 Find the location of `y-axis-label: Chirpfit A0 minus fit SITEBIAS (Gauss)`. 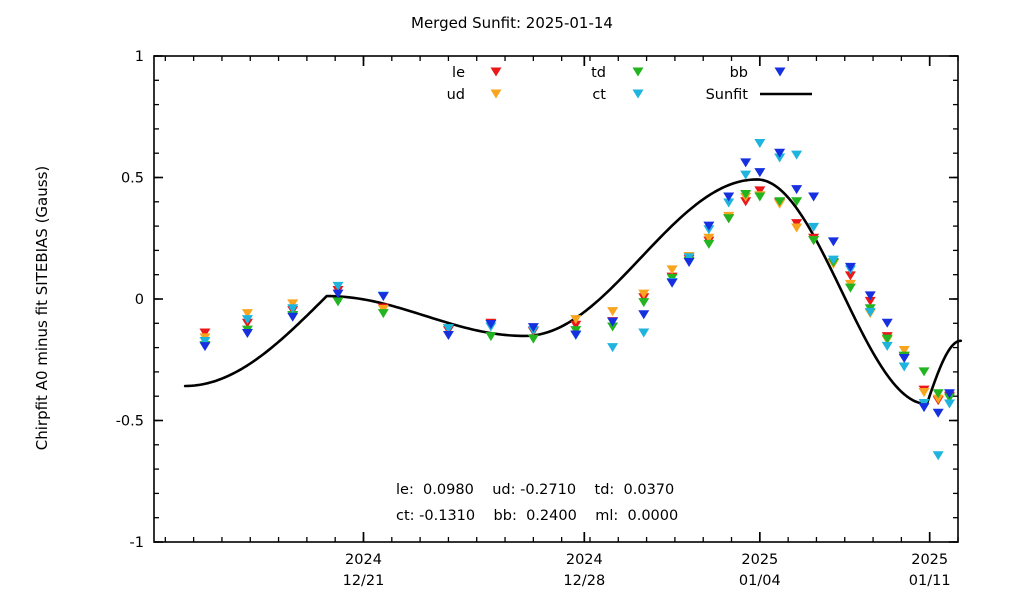

y-axis-label: Chirpfit A0 minus fit SITEBIAS (Gauss) is located at coordinates (42, 308).